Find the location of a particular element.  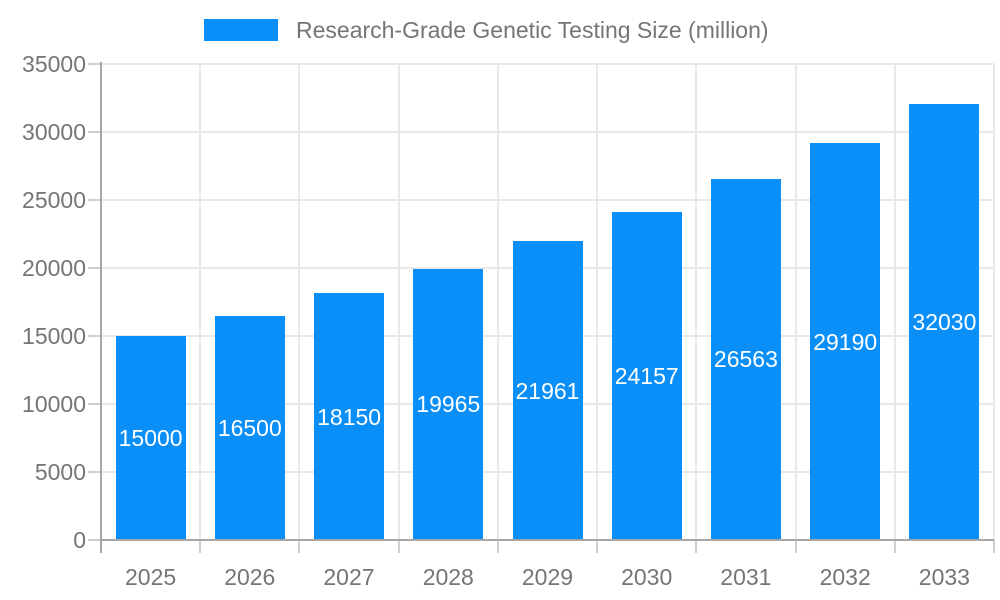

bar-value-label: 19965 is located at coordinates (448, 404).